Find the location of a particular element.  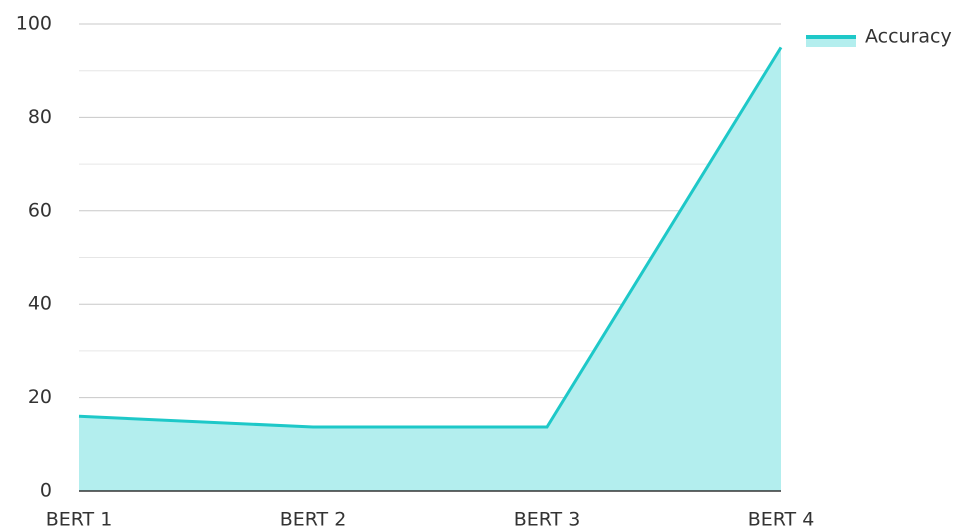

x-tick-label: BERT 1 is located at coordinates (79, 520).